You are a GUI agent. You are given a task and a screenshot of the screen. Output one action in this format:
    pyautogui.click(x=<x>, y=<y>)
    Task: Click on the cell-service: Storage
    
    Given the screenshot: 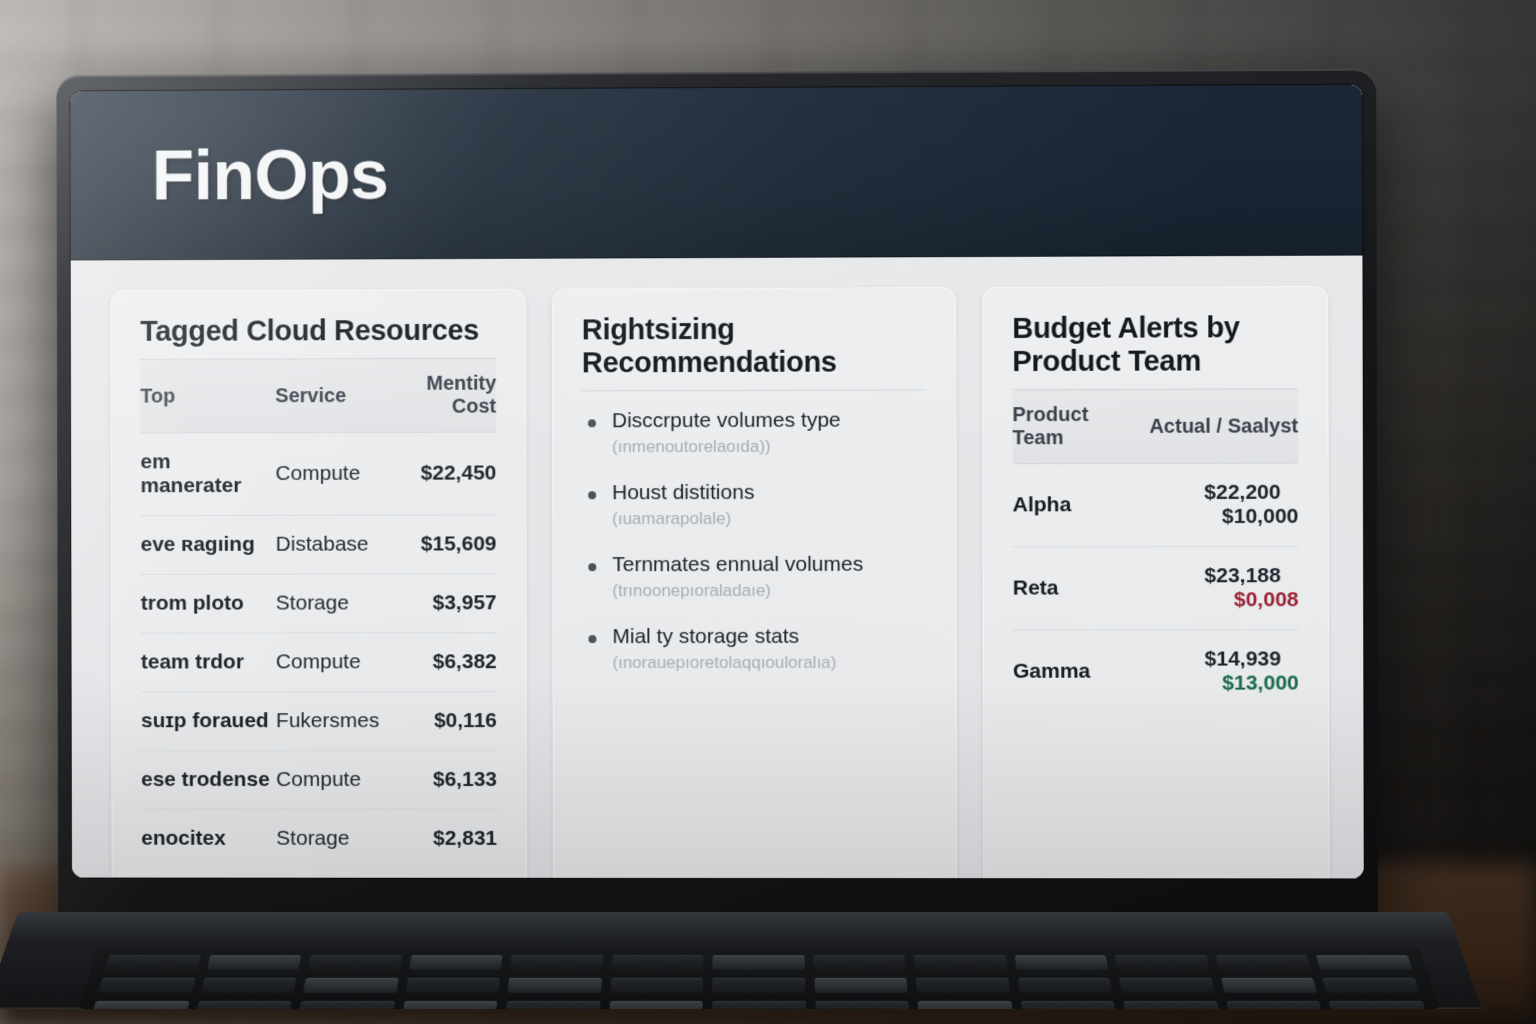 What is the action you would take?
    pyautogui.click(x=327, y=603)
    